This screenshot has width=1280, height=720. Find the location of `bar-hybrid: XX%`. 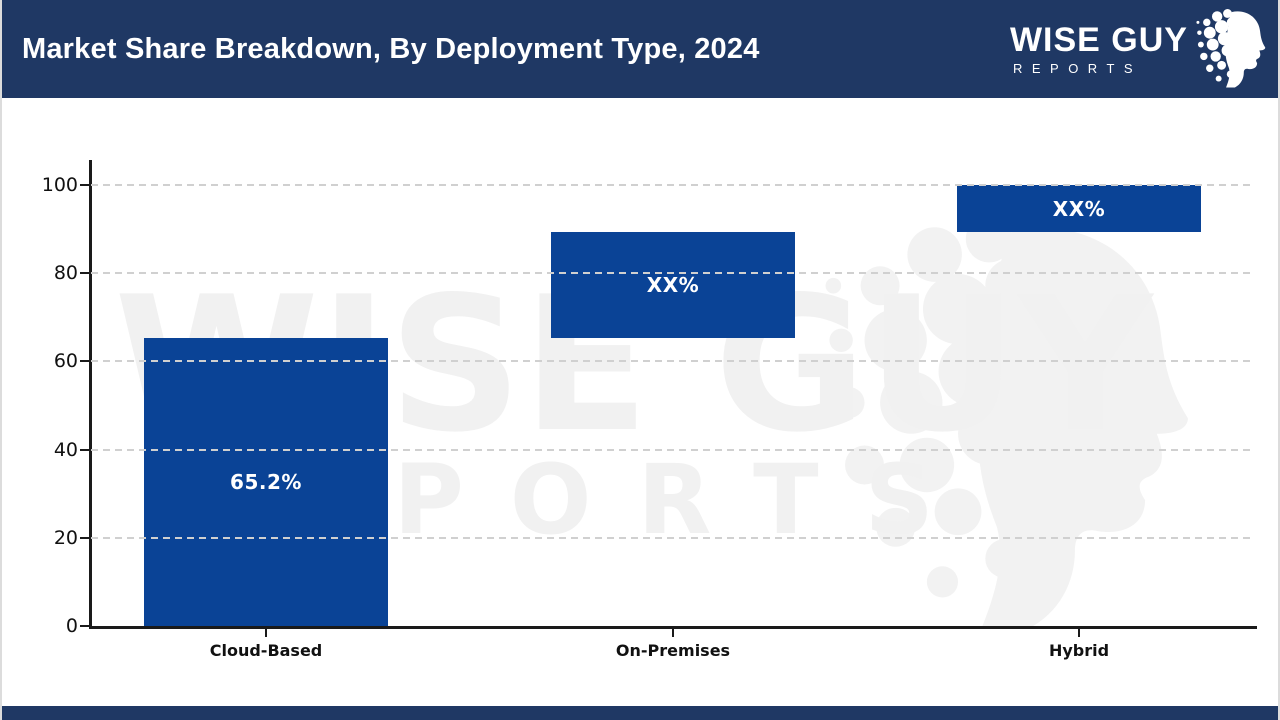

bar-hybrid: XX% is located at coordinates (1079, 209).